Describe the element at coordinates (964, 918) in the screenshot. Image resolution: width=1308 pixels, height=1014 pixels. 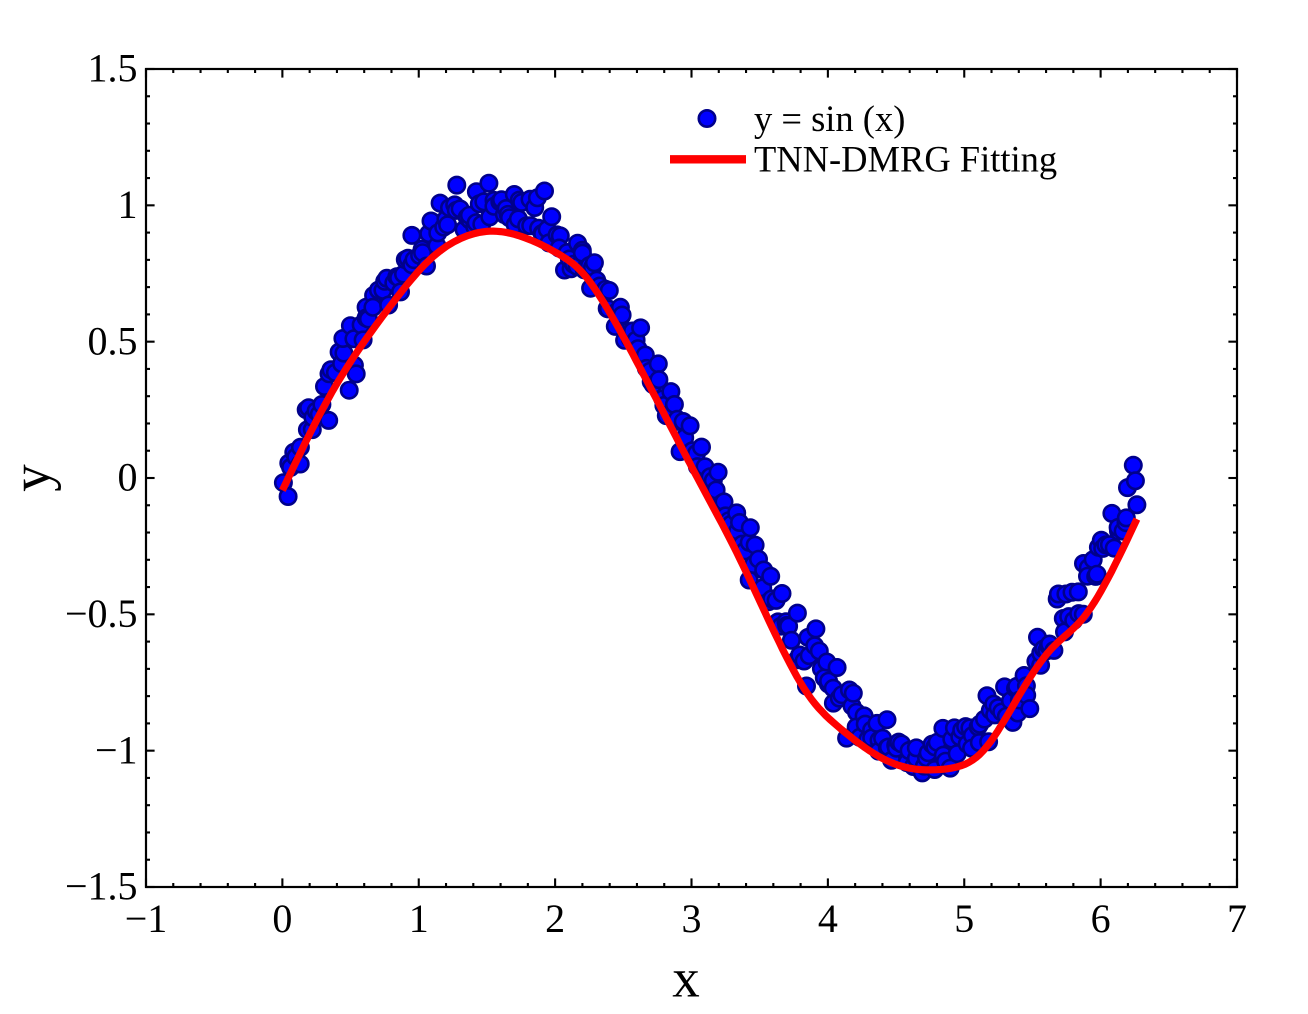
I see `svg-text: 5` at that location.